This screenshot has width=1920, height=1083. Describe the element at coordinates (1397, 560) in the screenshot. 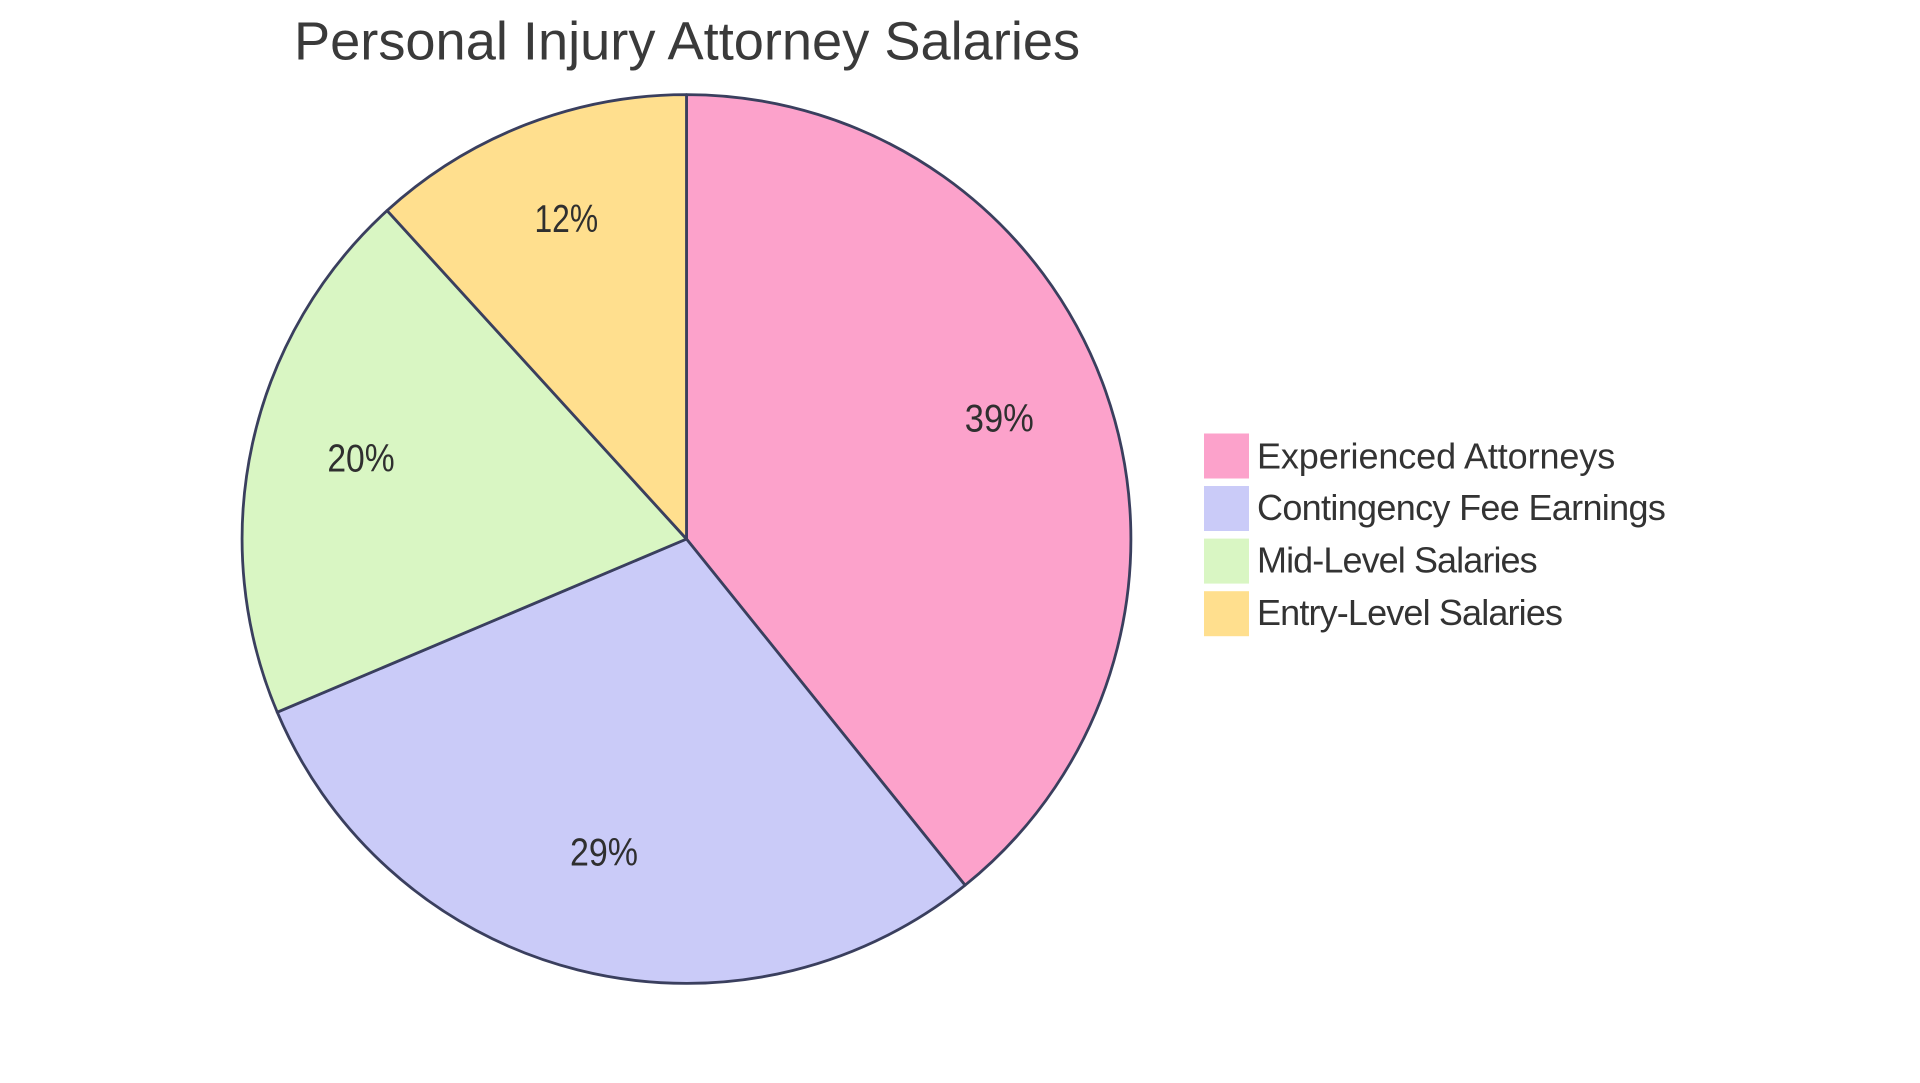

I see `svg-text: Mid-Level Salaries` at that location.